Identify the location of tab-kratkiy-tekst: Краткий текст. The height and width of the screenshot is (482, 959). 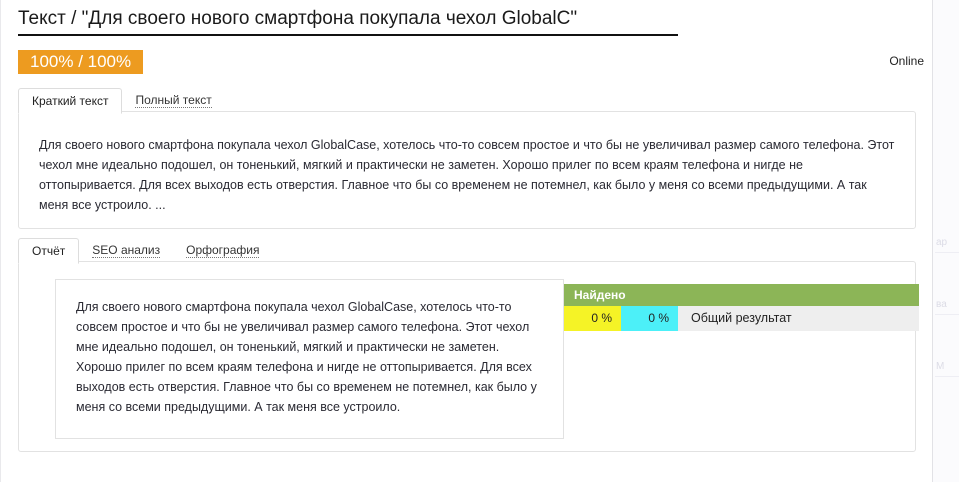
(70, 101).